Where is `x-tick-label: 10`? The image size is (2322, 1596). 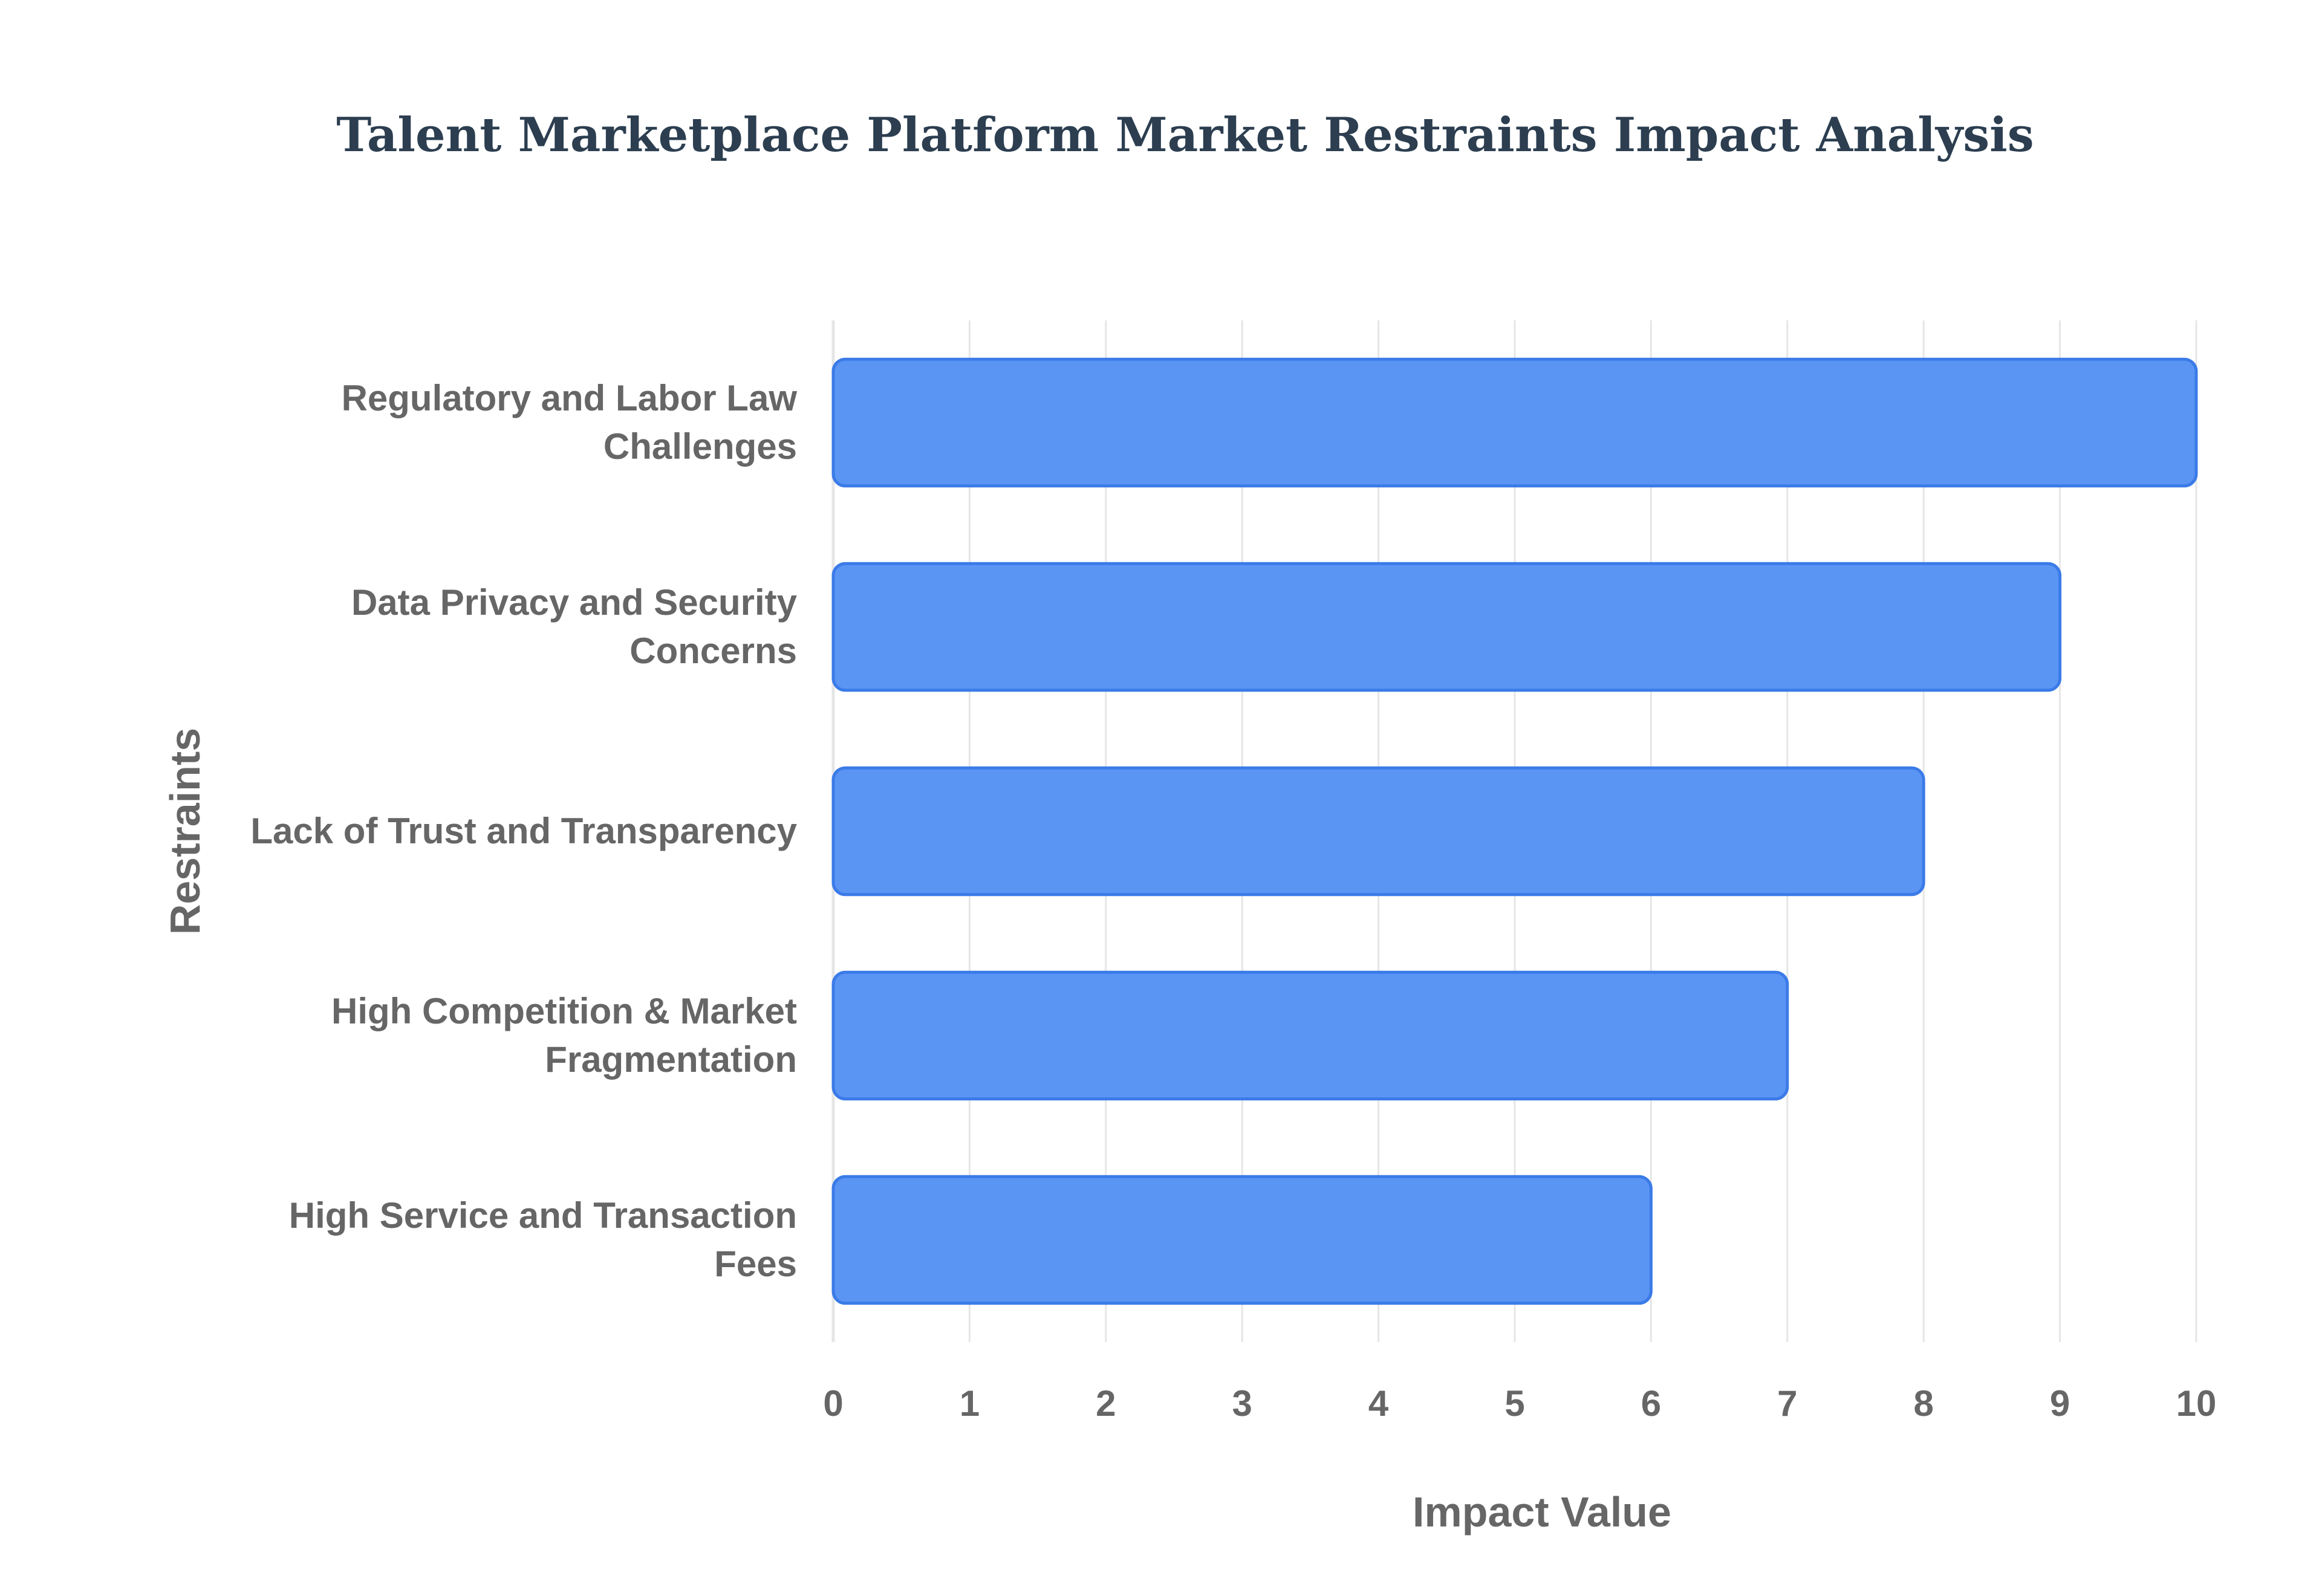 x-tick-label: 10 is located at coordinates (2196, 1403).